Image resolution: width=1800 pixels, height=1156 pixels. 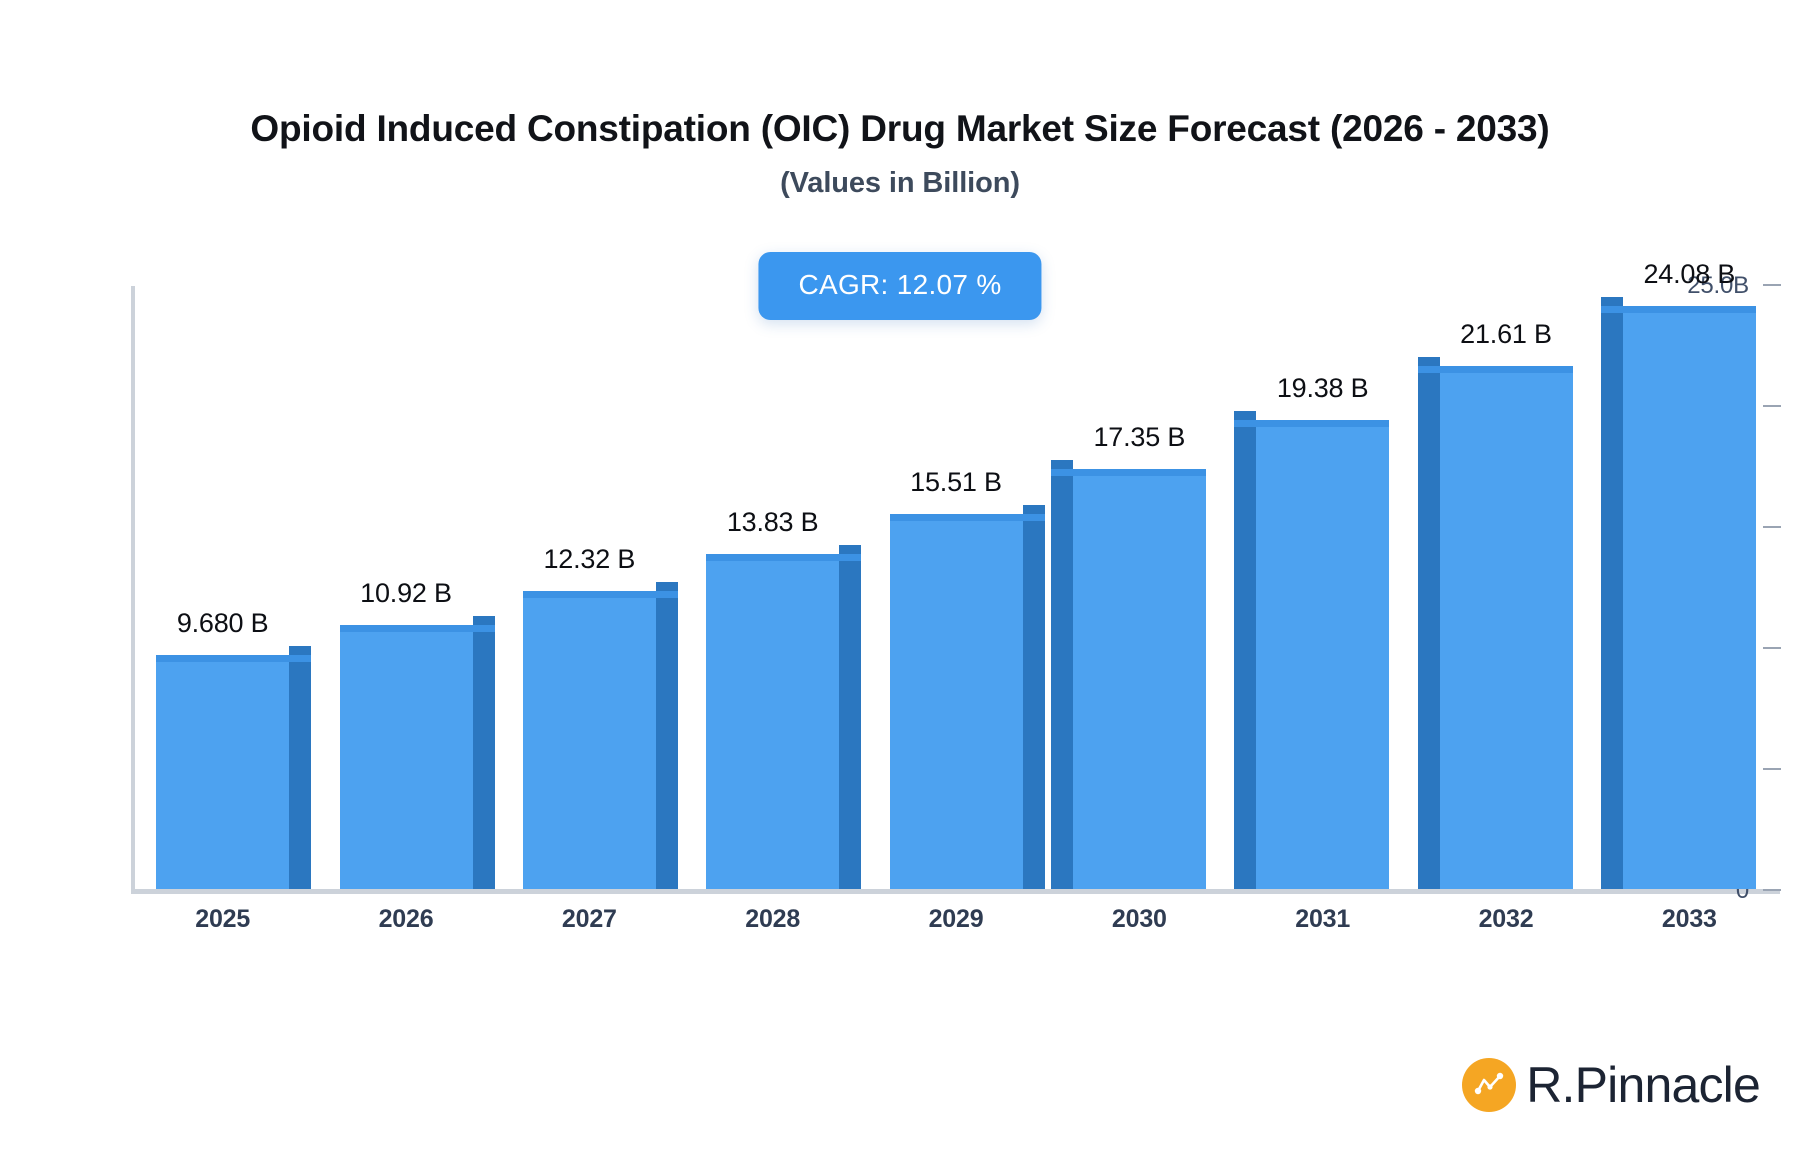 What do you see at coordinates (1489, 1085) in the screenshot?
I see `pinnacle-mark-icon` at bounding box center [1489, 1085].